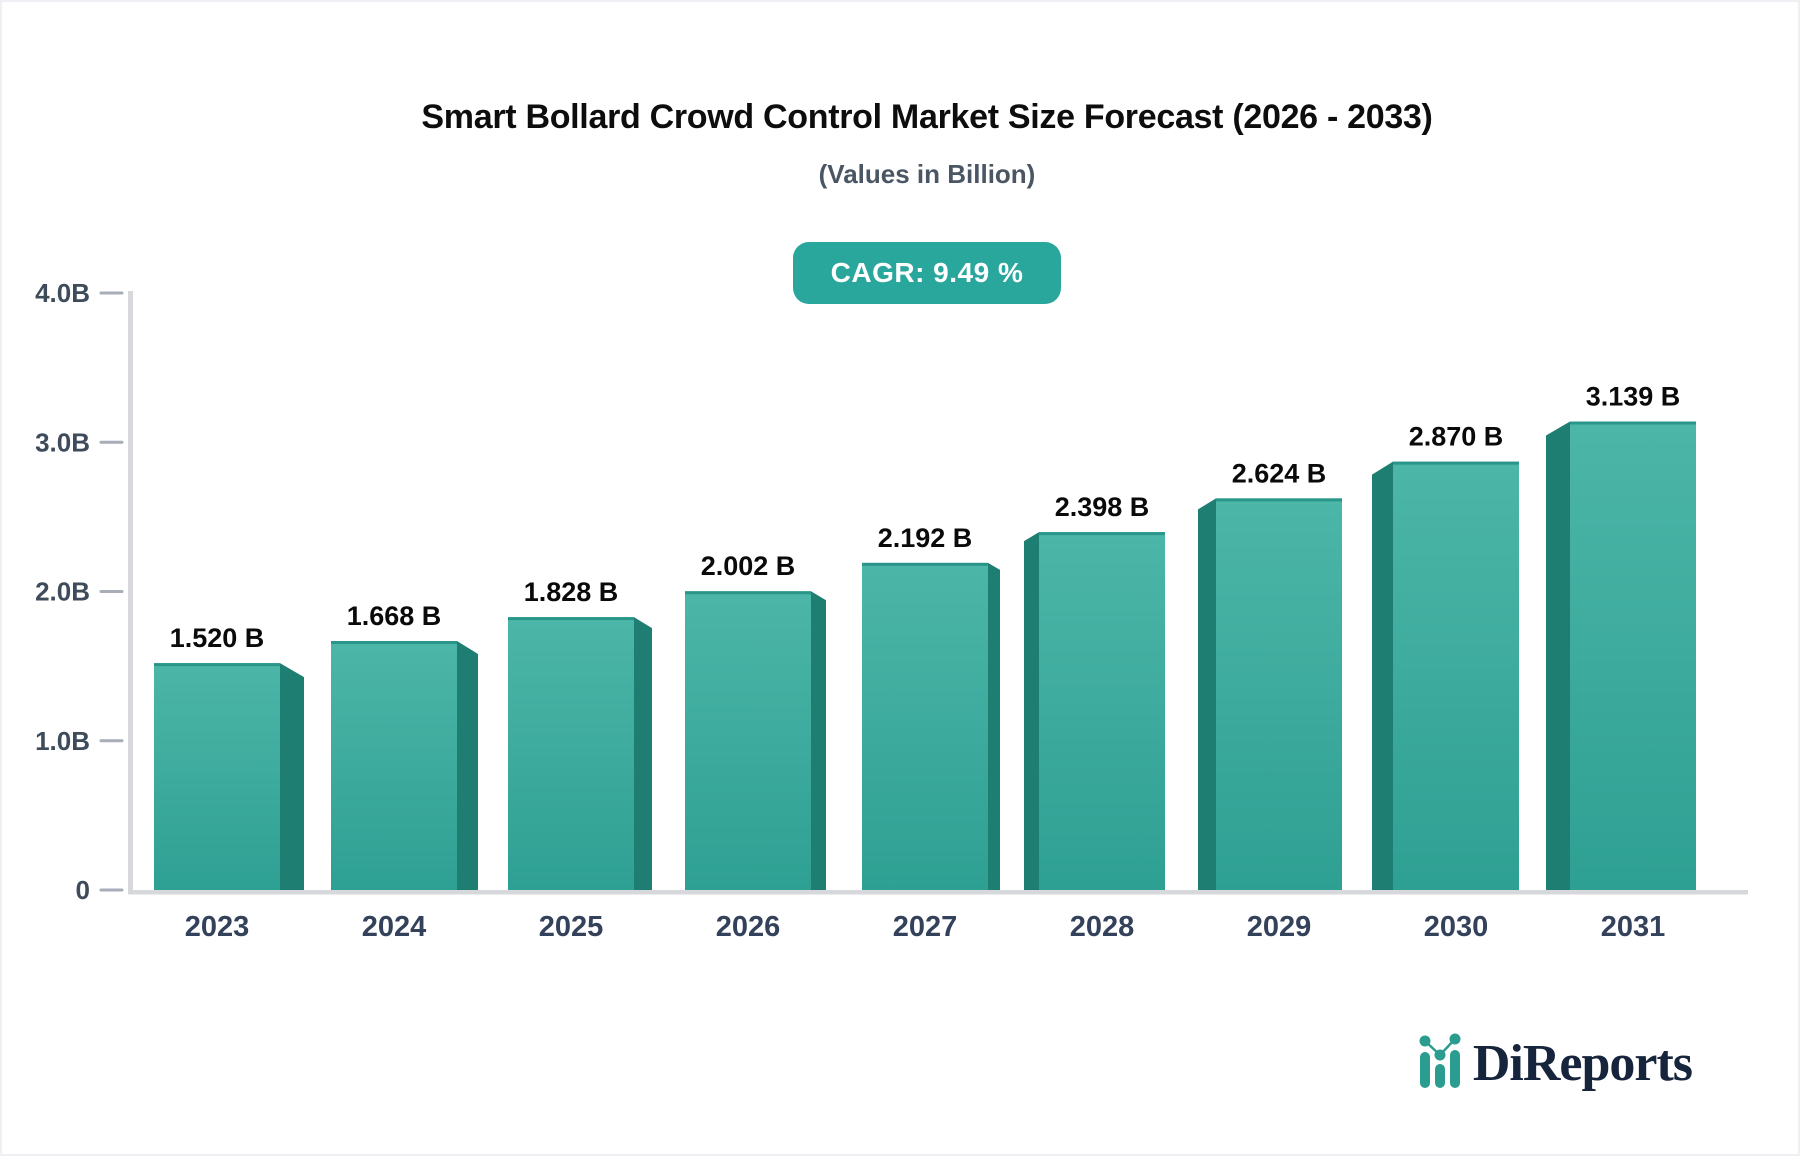 Image resolution: width=1800 pixels, height=1156 pixels. Describe the element at coordinates (1102, 927) in the screenshot. I see `x-axis-category-label: 2028` at that location.